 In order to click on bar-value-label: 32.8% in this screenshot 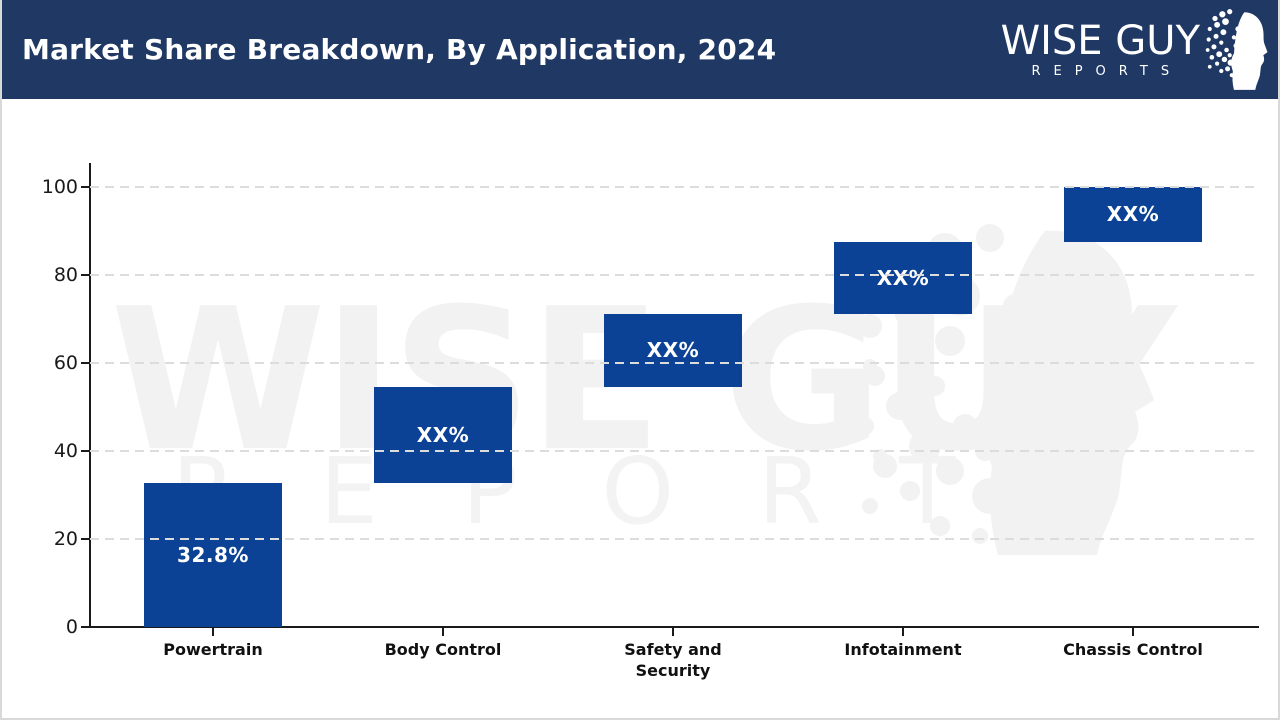, I will do `click(213, 554)`.